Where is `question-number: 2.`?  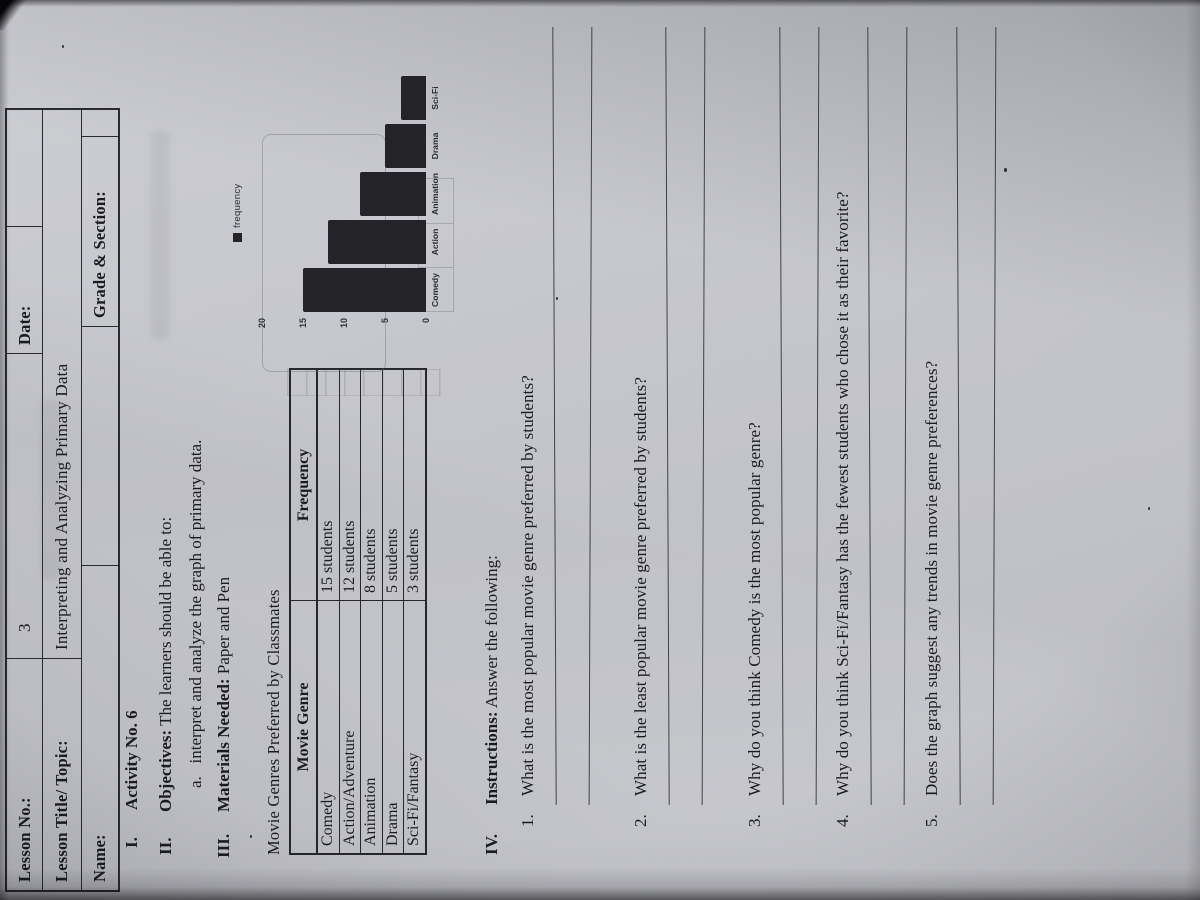
question-number: 2. is located at coordinates (640, 820).